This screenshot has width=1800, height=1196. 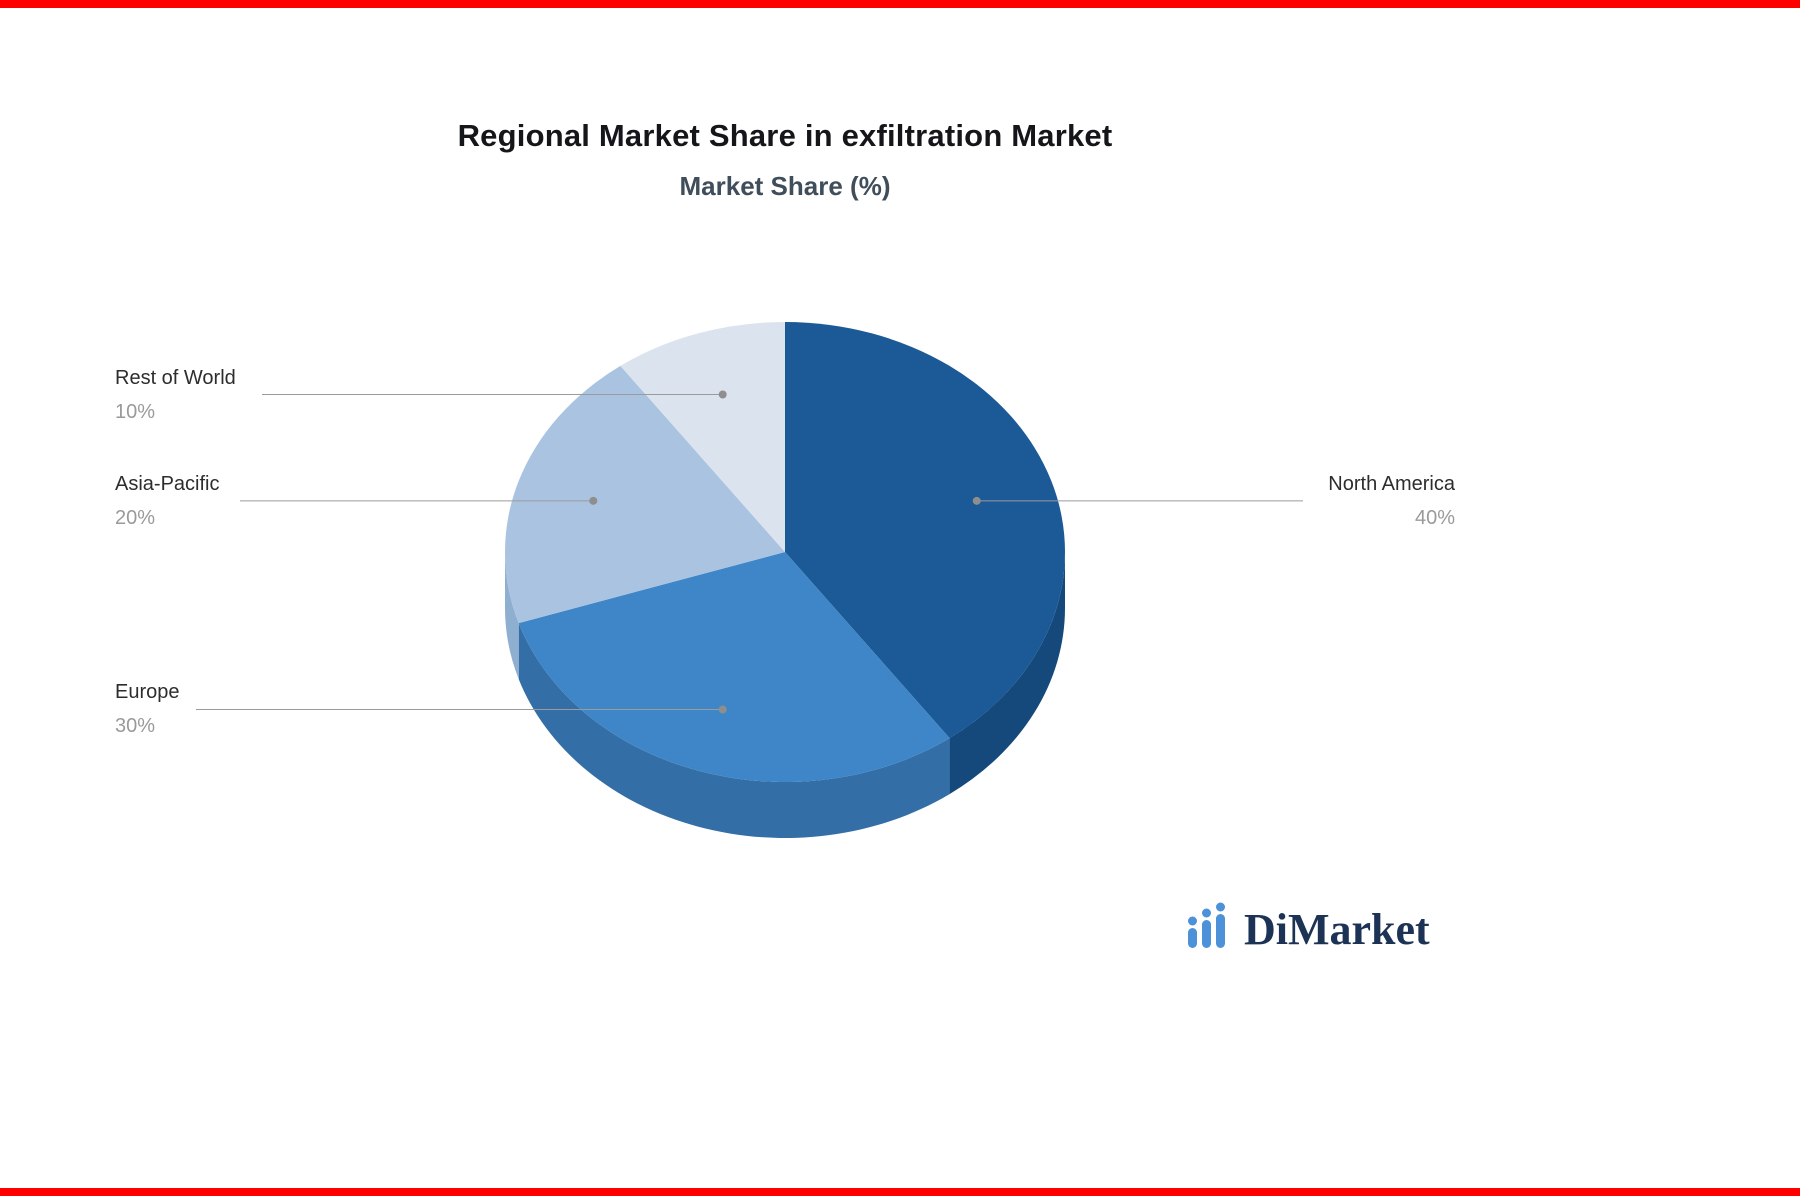 What do you see at coordinates (147, 692) in the screenshot?
I see `callout-label: Europe` at bounding box center [147, 692].